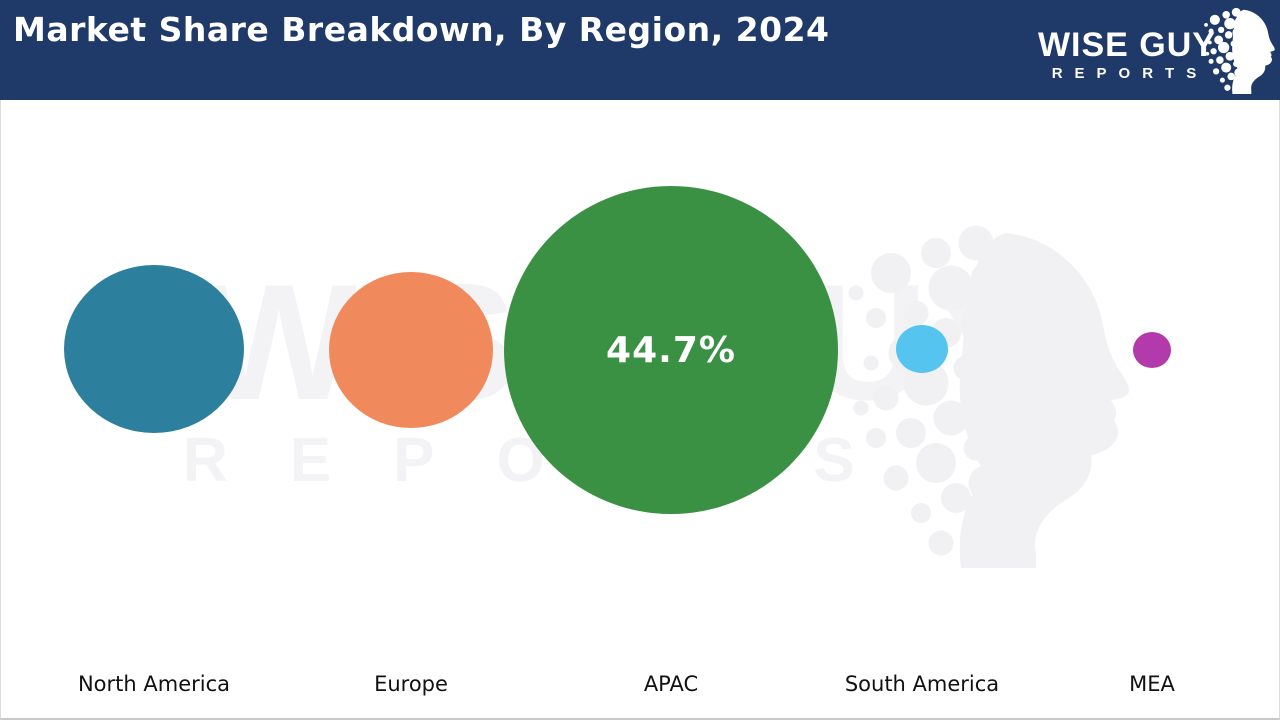 This screenshot has width=1280, height=720. I want to click on category-label-south-america: South America, so click(922, 684).